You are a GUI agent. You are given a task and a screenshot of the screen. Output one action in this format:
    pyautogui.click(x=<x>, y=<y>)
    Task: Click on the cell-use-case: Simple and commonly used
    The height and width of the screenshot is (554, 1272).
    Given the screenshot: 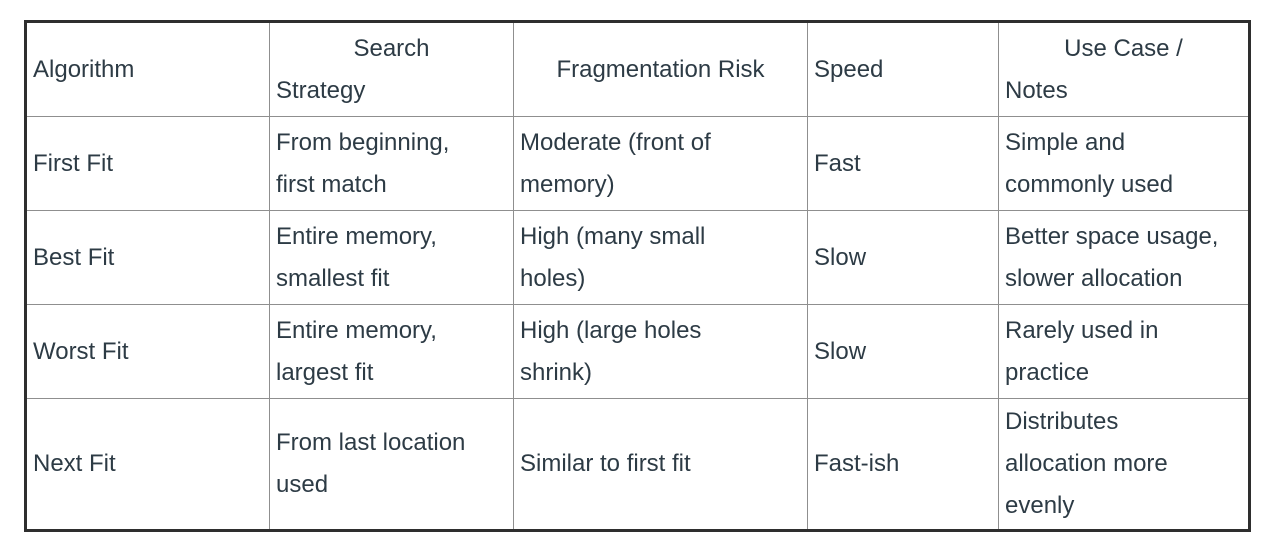 What is the action you would take?
    pyautogui.click(x=1124, y=163)
    